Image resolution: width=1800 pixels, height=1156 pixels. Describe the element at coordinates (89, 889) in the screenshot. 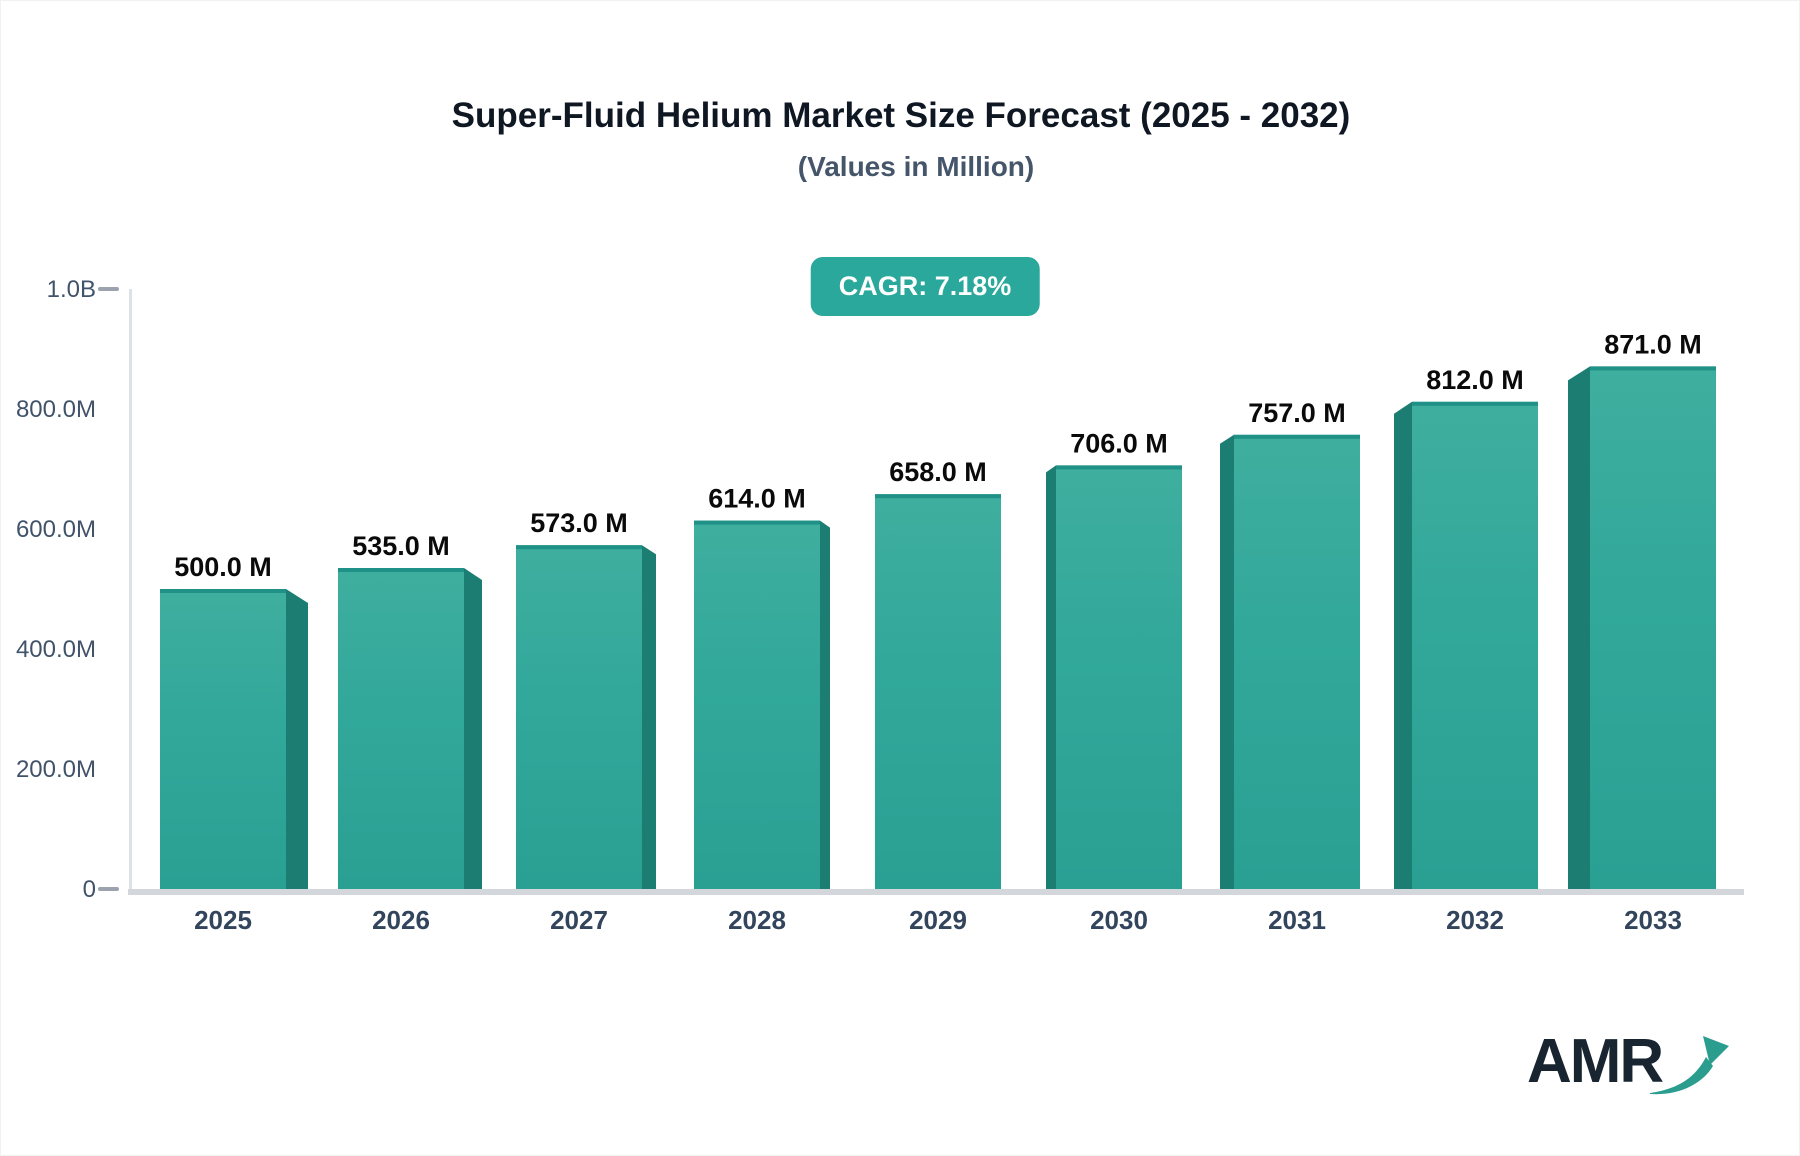

I see `y-axis-label-0: 0` at that location.